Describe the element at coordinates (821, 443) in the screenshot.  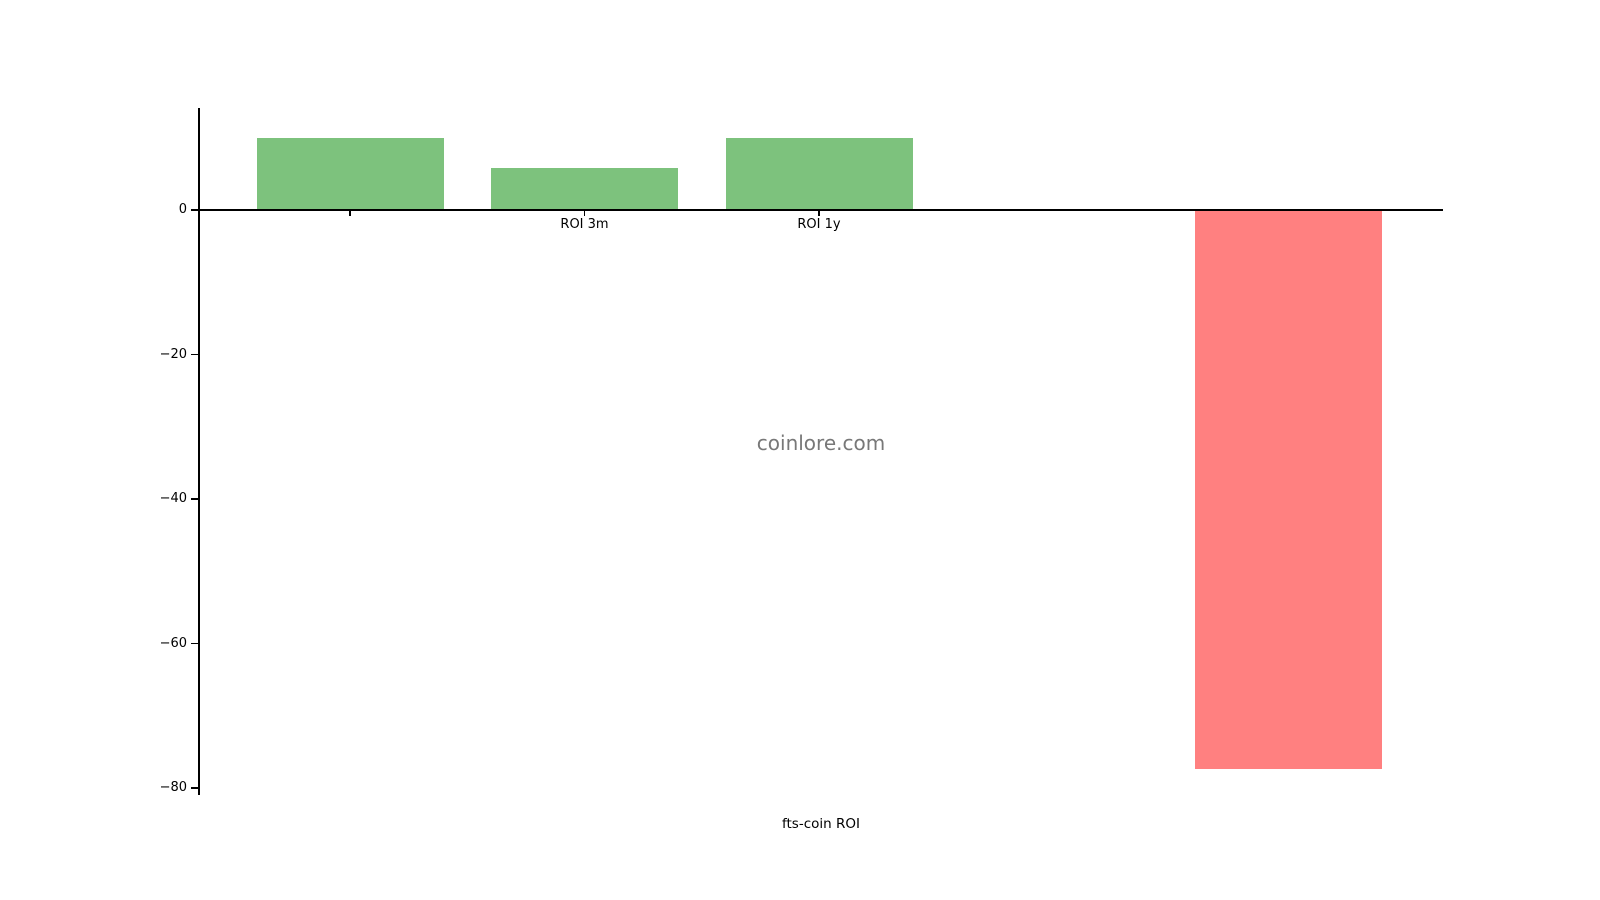
I see `watermark: coinlore.com` at that location.